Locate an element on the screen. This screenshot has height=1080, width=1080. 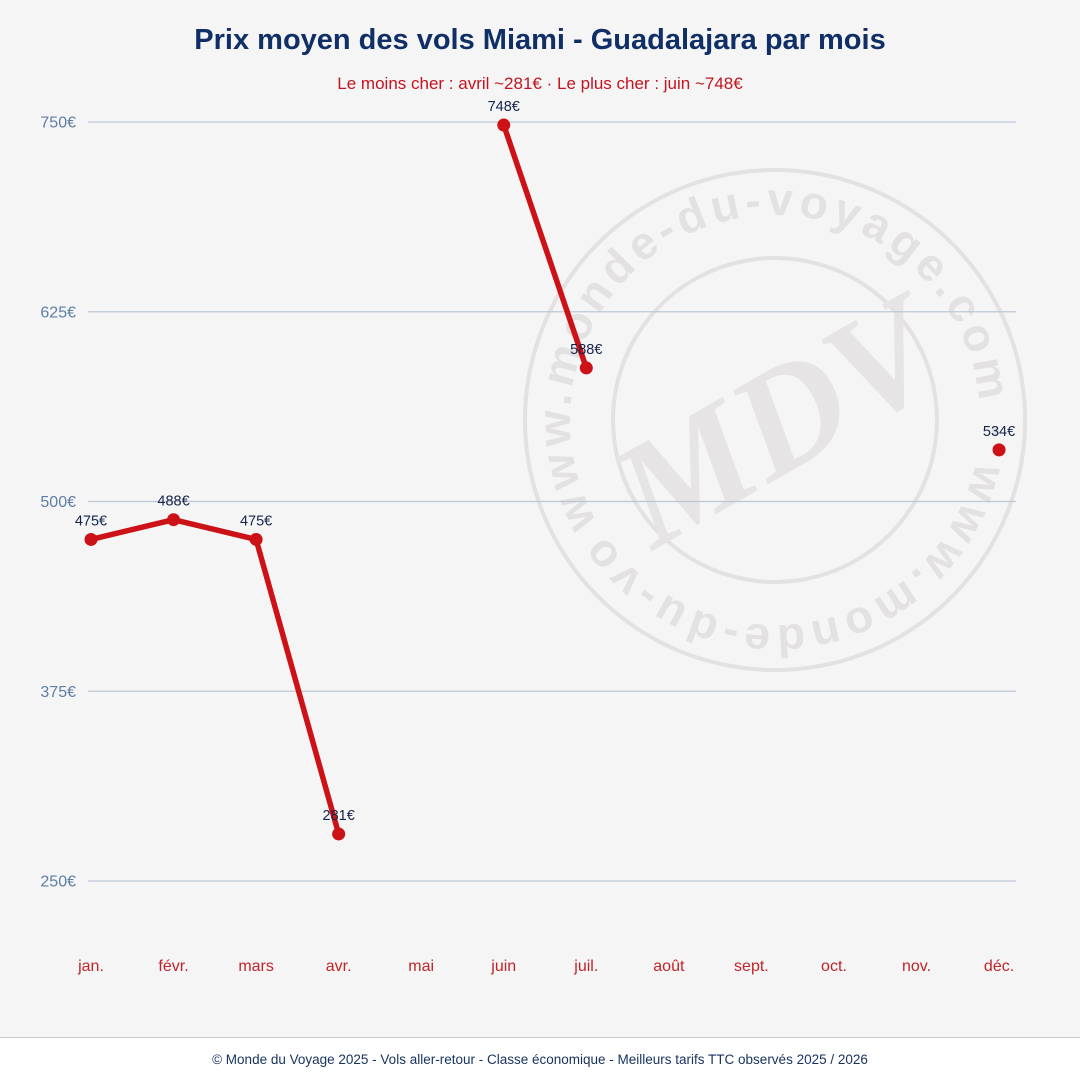
data-point-févr is located at coordinates (174, 520).